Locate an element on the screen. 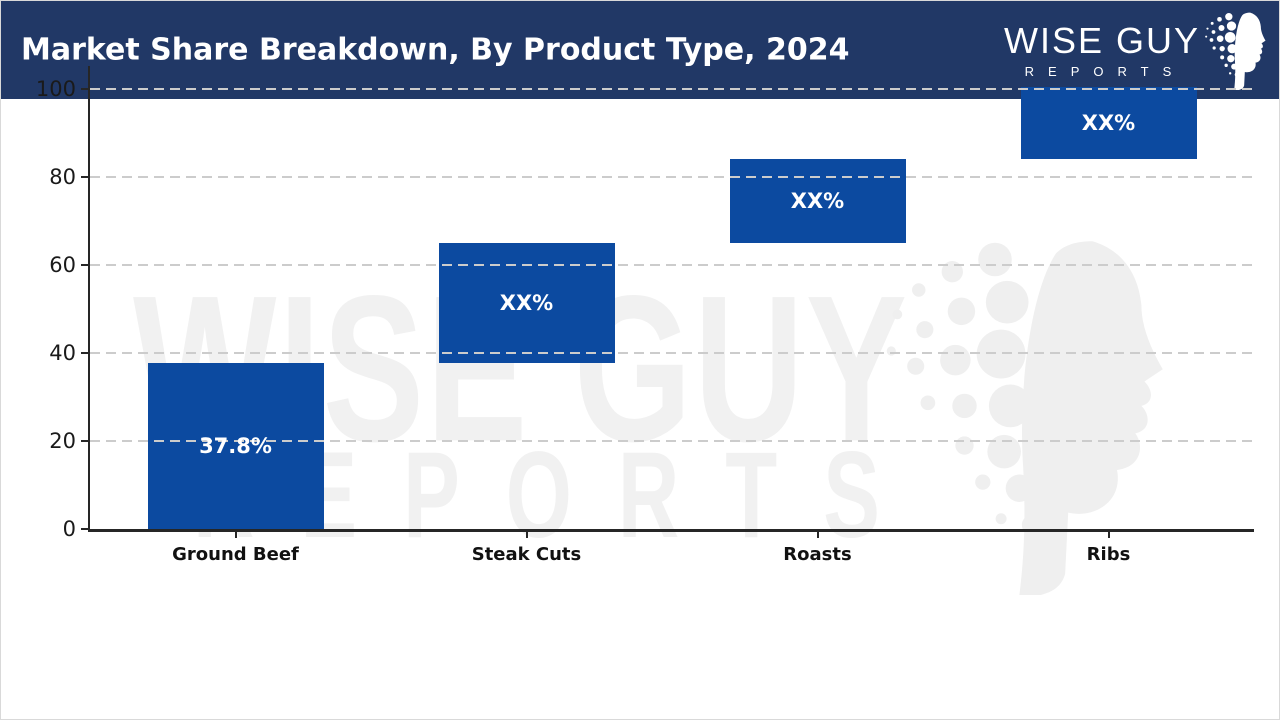  x-category-label: Ribs is located at coordinates (1108, 554).